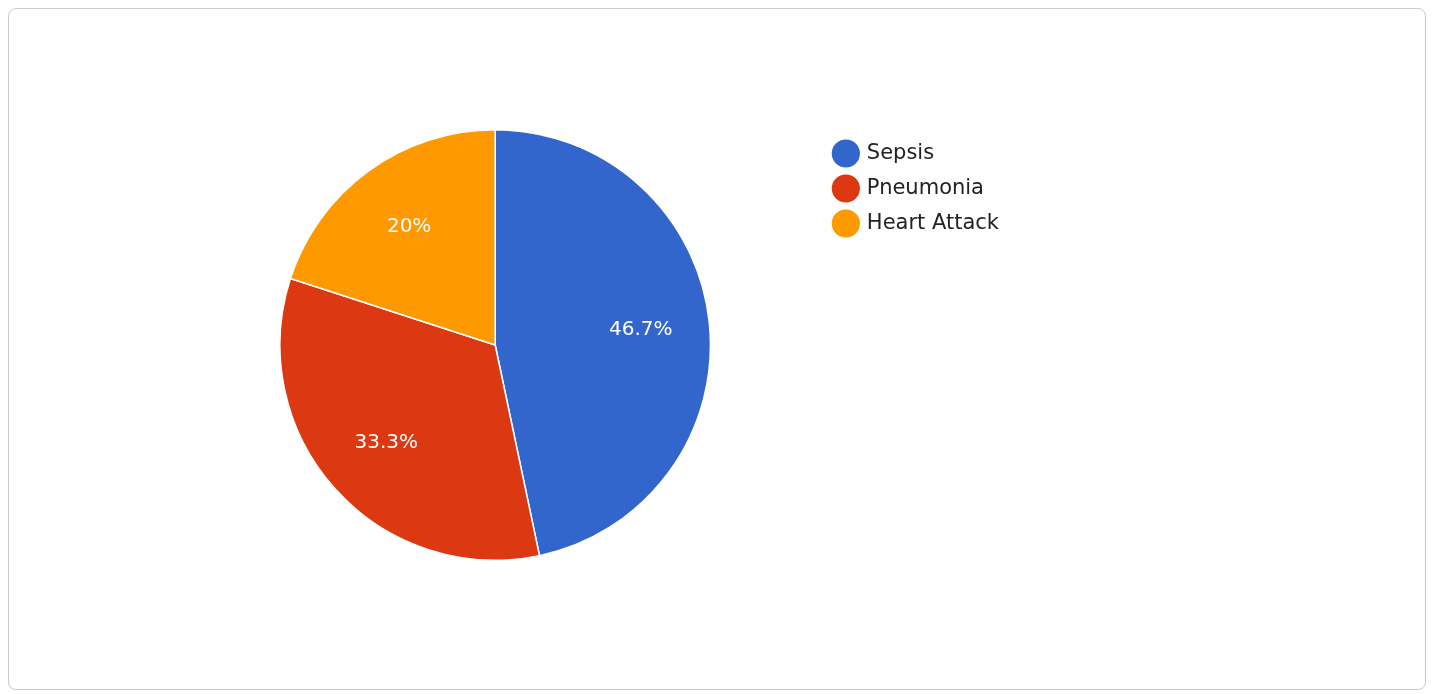  What do you see at coordinates (900, 151) in the screenshot?
I see `legend-label: Sepsis` at bounding box center [900, 151].